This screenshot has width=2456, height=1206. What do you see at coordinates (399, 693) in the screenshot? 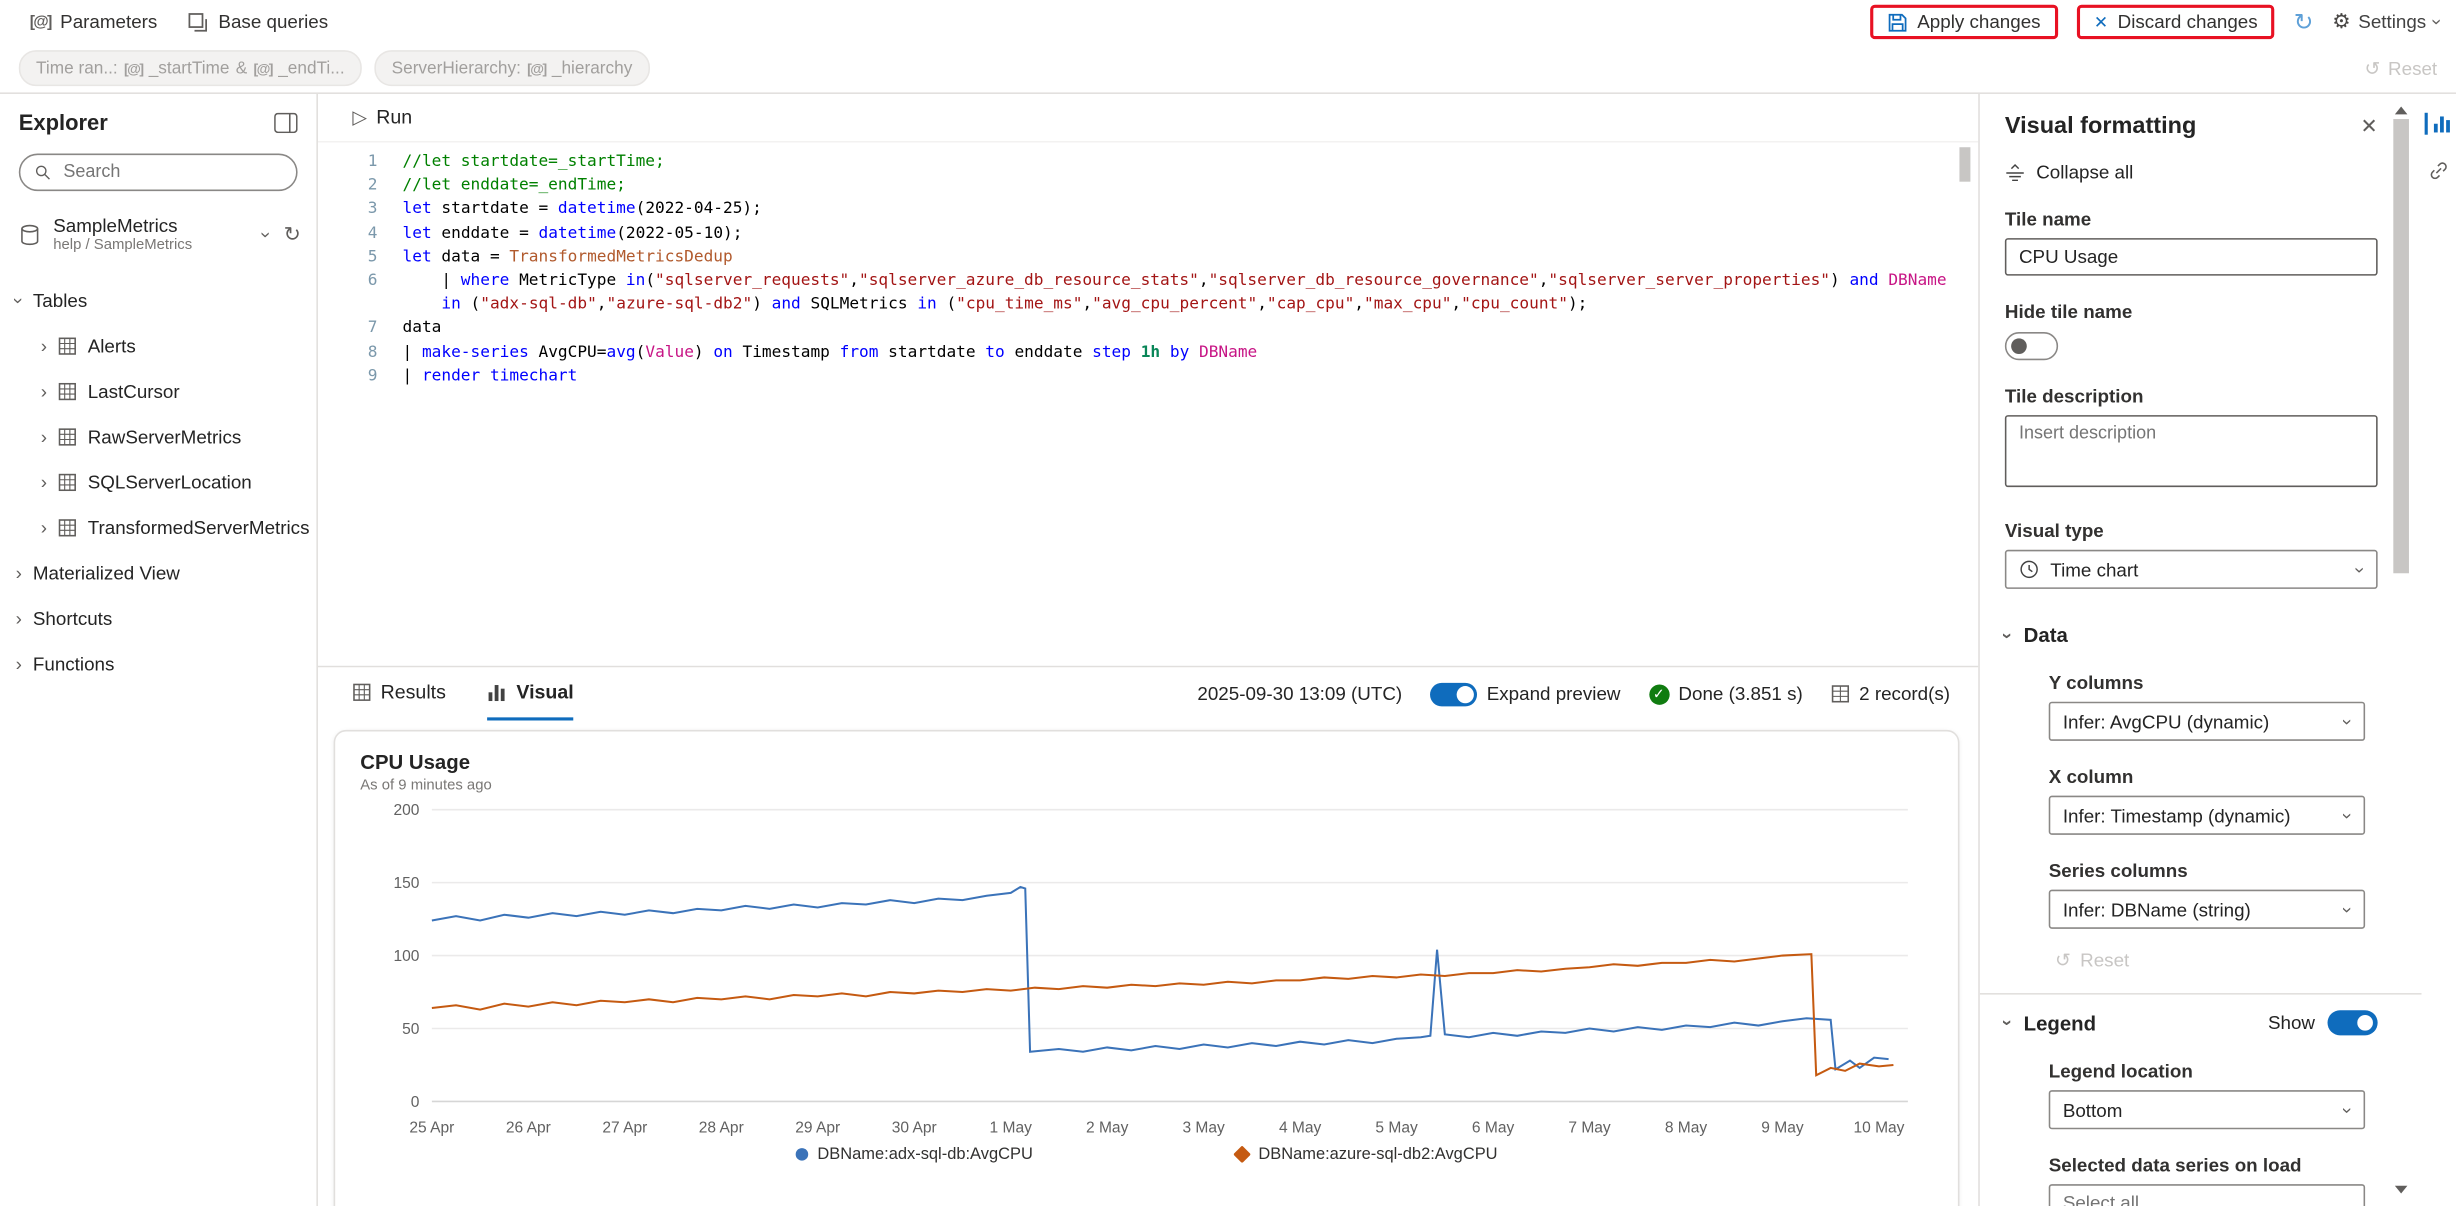
I see `tab-results: Results` at bounding box center [399, 693].